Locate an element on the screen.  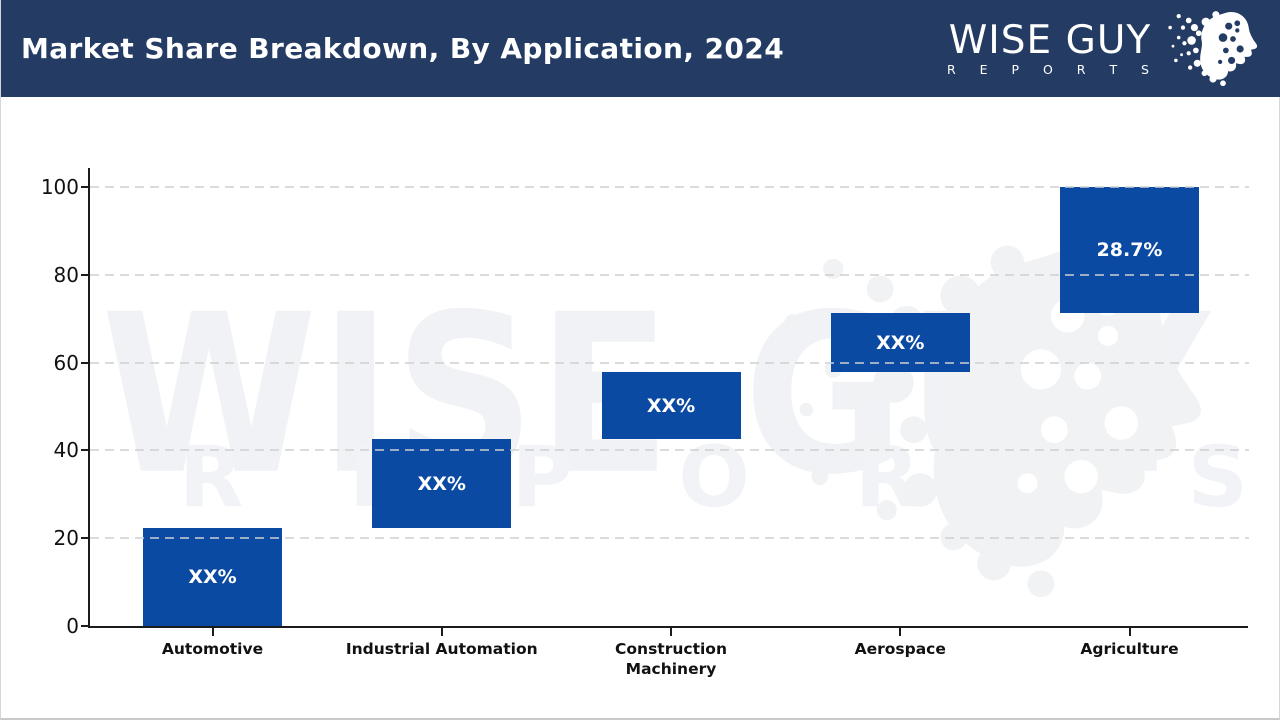
bar-value-label: 28.7% is located at coordinates (1129, 249).